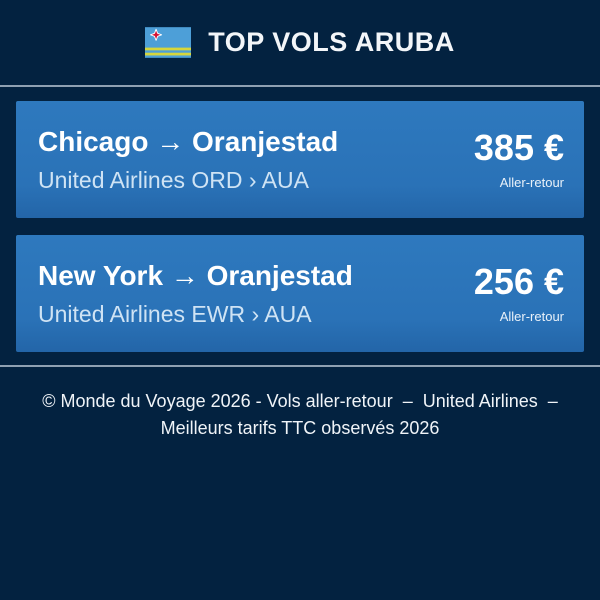 The height and width of the screenshot is (600, 600). Describe the element at coordinates (300, 366) in the screenshot. I see `footer-divider` at that location.